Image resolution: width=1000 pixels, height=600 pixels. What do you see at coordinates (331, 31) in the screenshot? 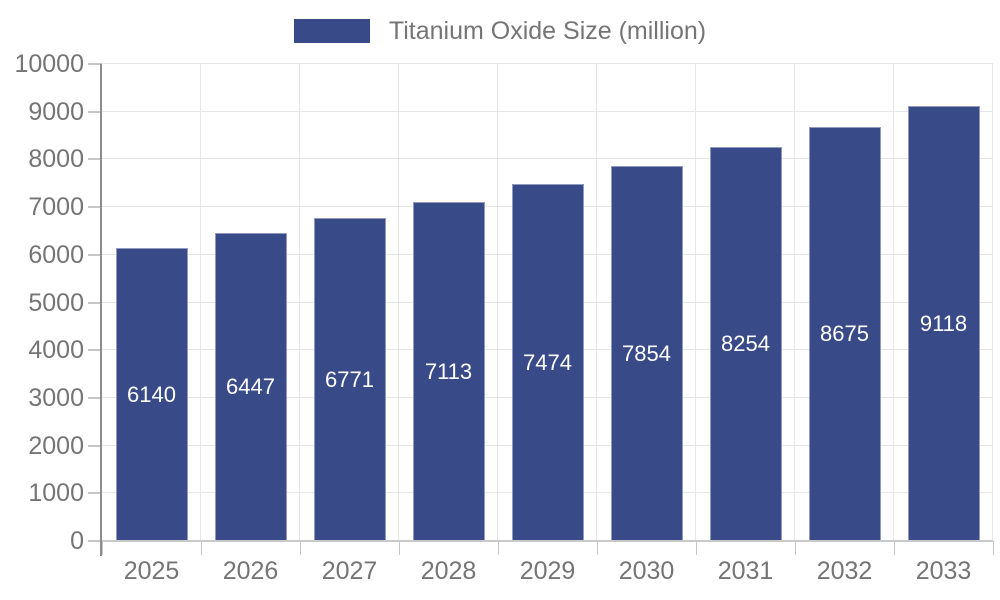
I see `legend-swatch` at bounding box center [331, 31].